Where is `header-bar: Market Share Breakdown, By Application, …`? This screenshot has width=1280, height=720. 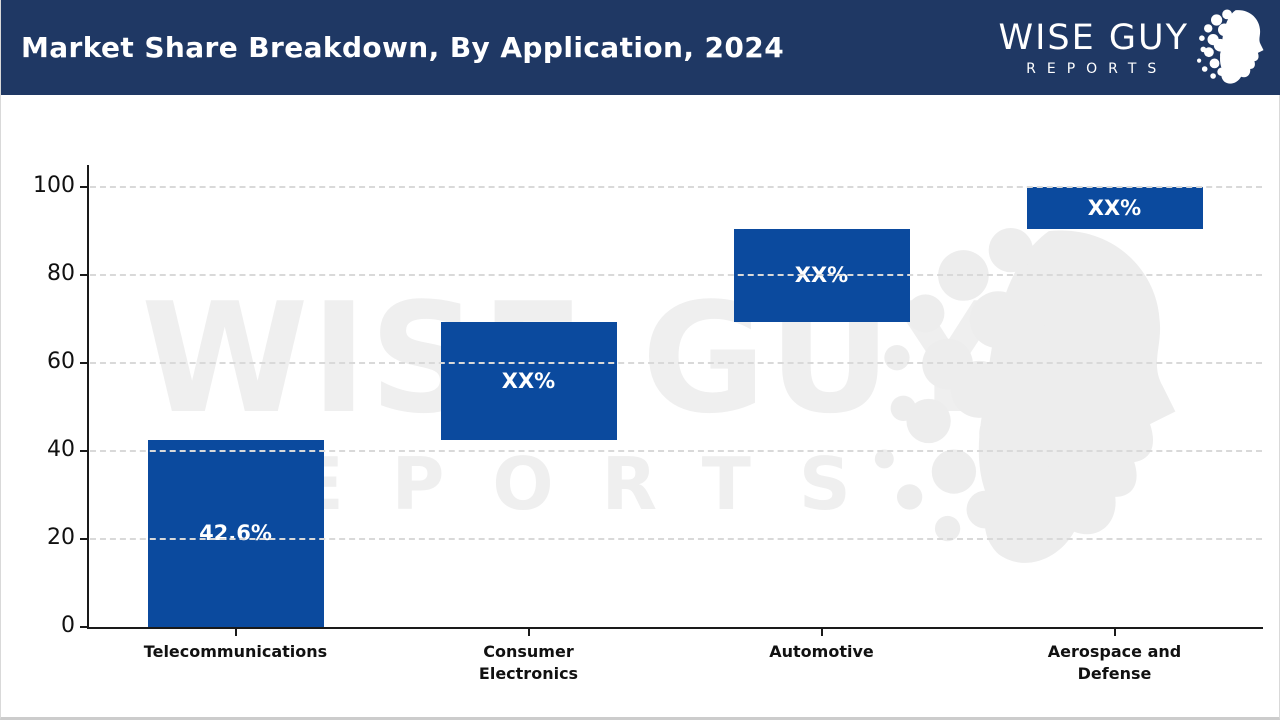
header-bar: Market Share Breakdown, By Application, … is located at coordinates (640, 47).